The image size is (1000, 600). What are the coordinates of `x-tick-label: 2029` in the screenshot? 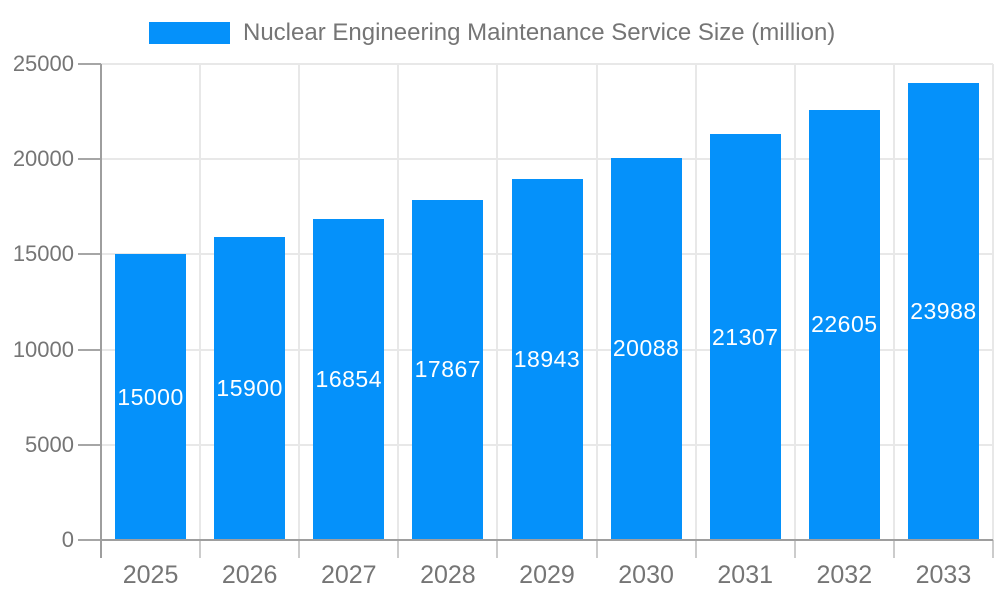 It's located at (547, 575).